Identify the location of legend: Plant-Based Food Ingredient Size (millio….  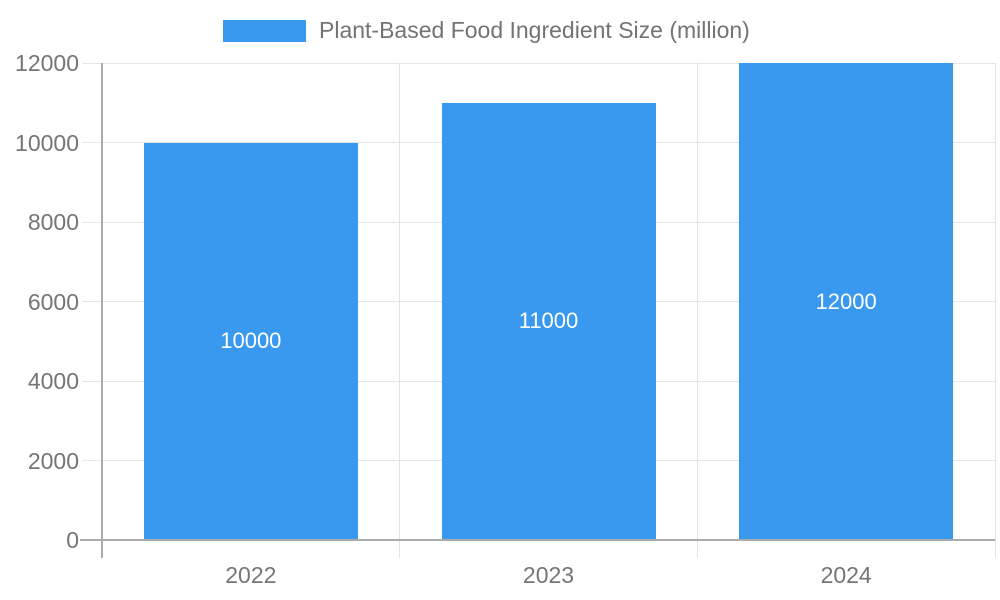
(486, 30).